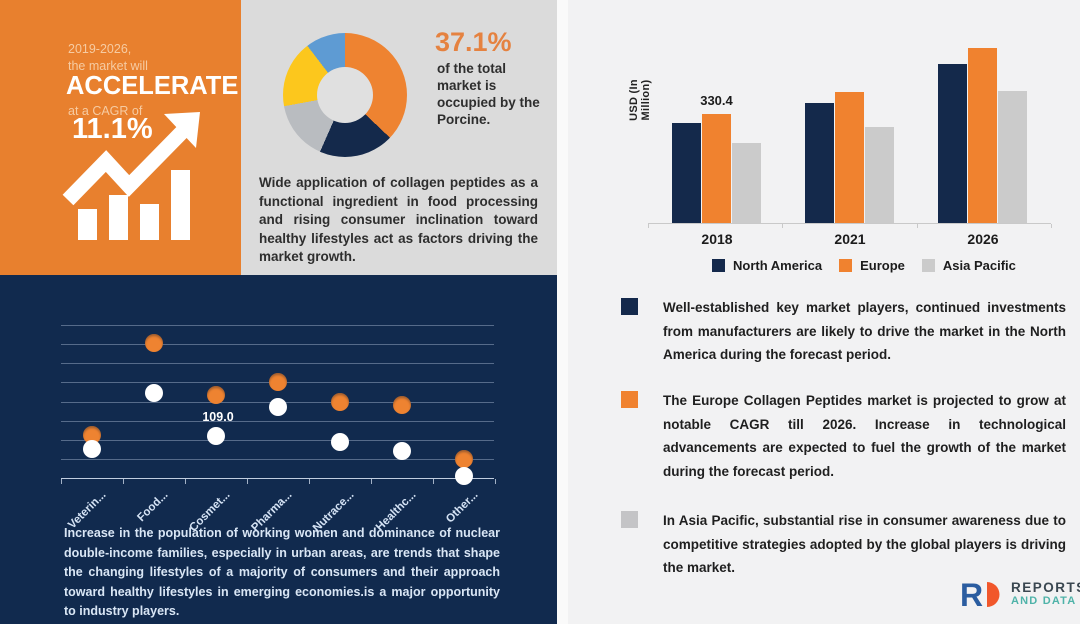  I want to click on legend-item-europe: Europe, so click(872, 265).